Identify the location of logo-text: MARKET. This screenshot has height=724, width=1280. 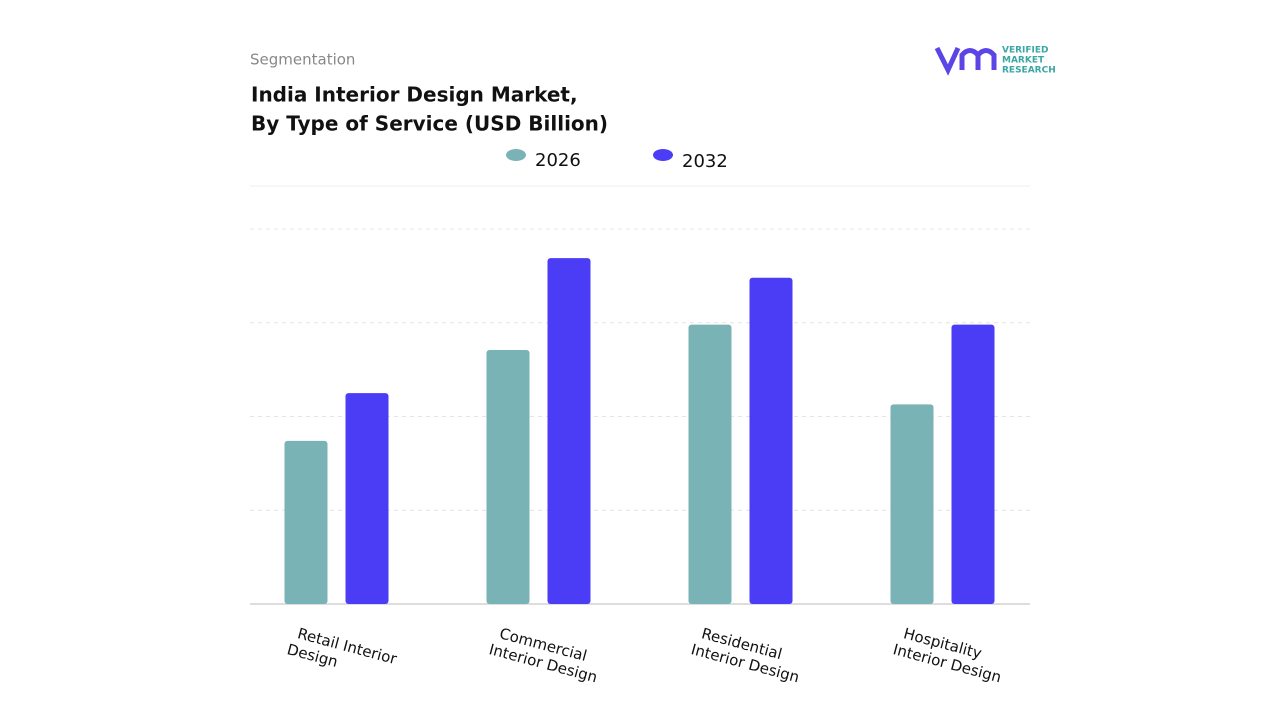
(1023, 61).